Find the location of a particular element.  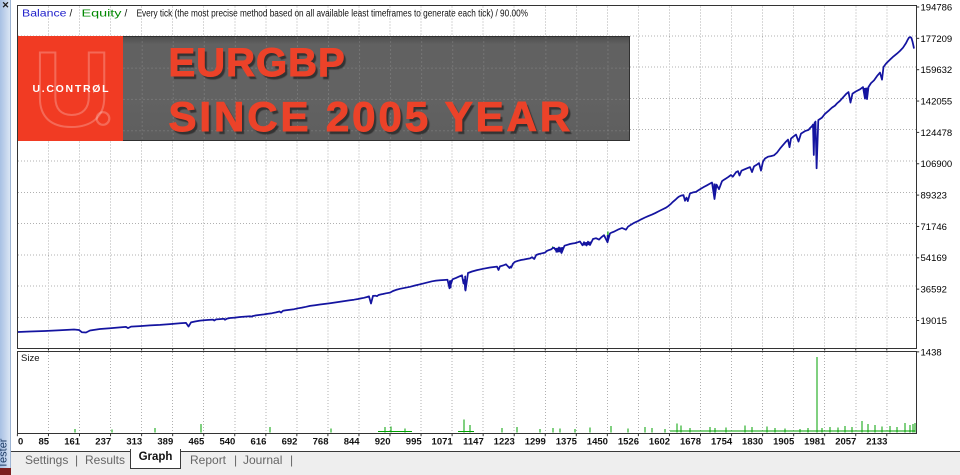

svg-text: 54169 is located at coordinates (934, 258).